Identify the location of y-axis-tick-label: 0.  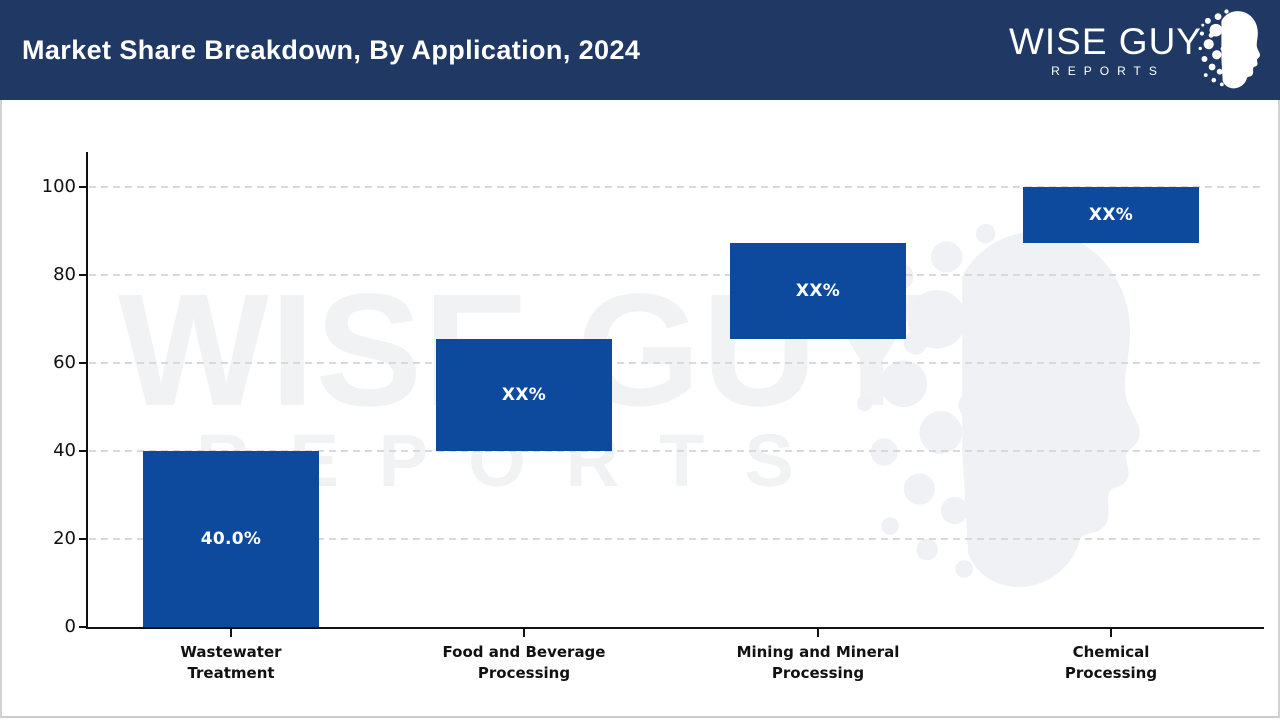
(70, 626).